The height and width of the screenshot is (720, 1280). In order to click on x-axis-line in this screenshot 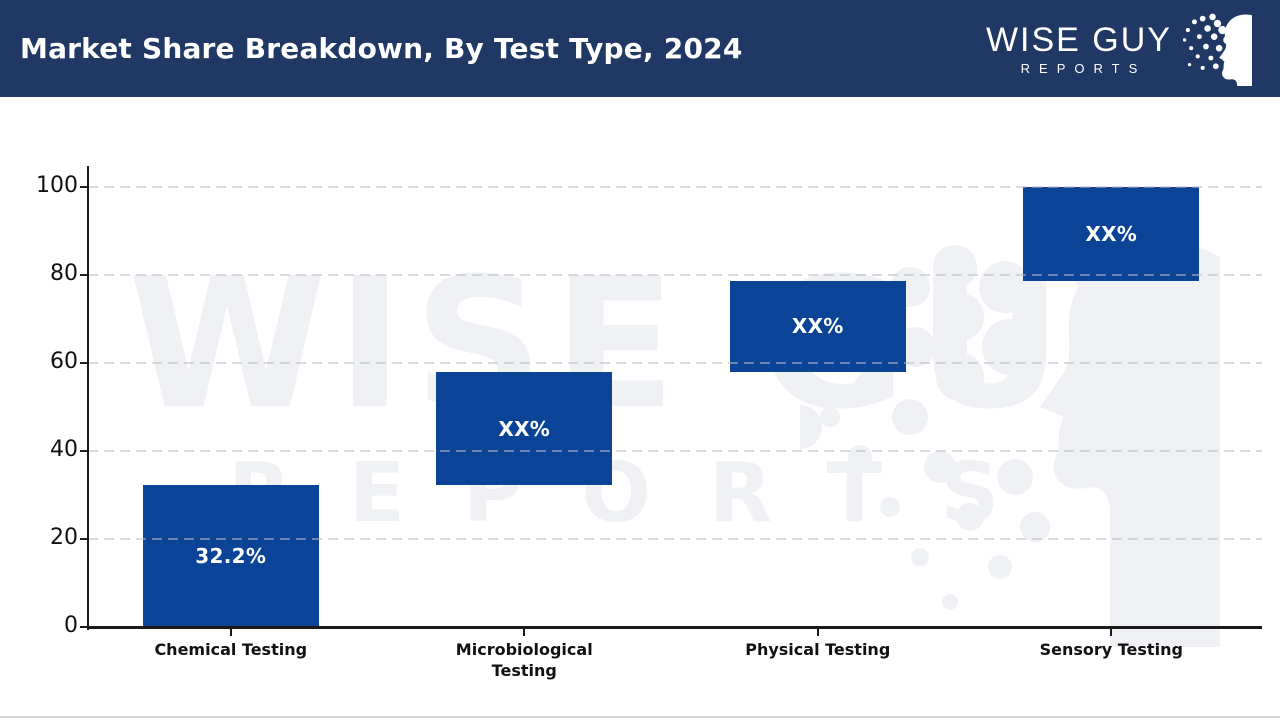, I will do `click(675, 627)`.